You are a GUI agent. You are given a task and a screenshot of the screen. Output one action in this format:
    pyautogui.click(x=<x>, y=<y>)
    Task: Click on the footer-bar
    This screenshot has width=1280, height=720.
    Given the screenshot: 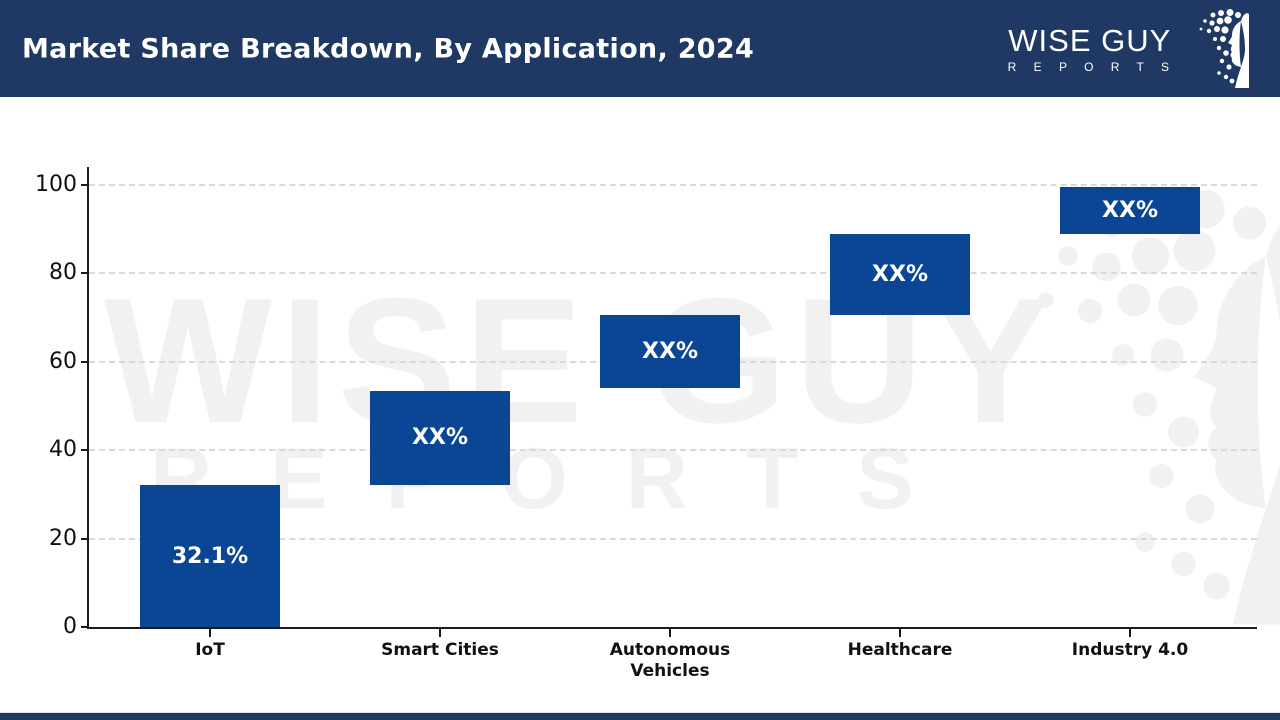 What is the action you would take?
    pyautogui.click(x=640, y=716)
    